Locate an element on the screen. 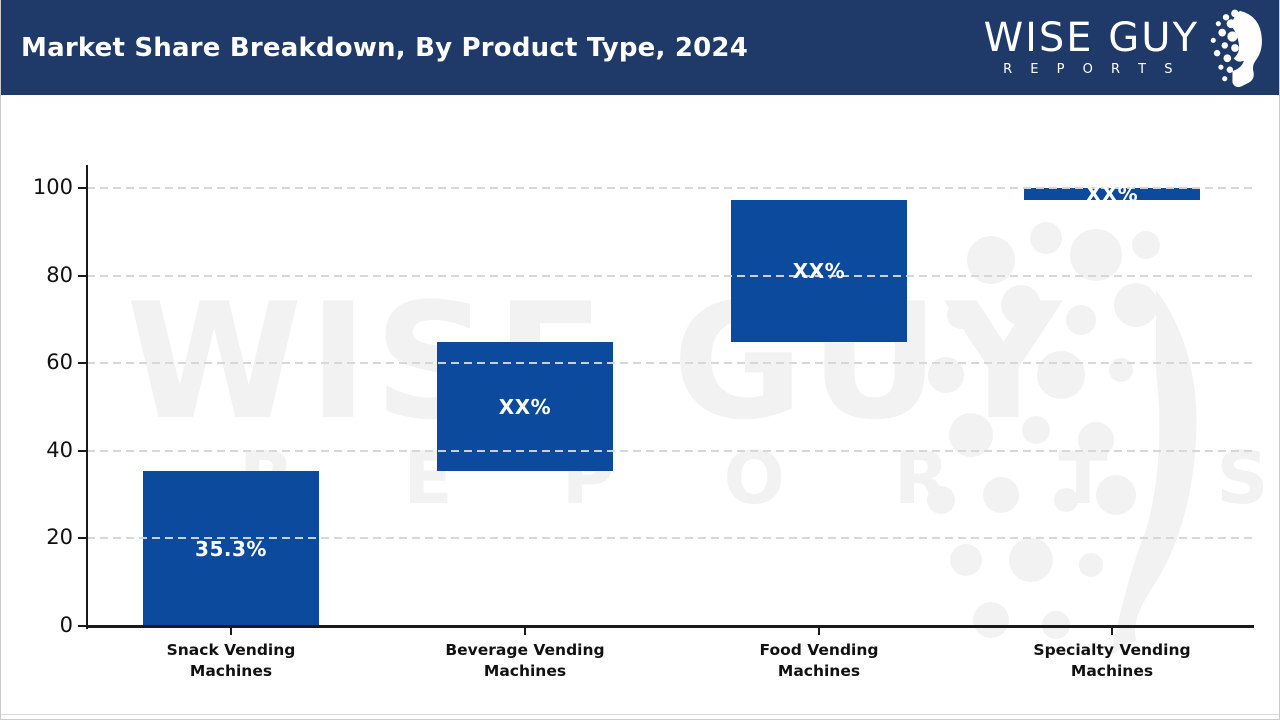 This screenshot has height=720, width=1280. y-axis-tick-label: 80 is located at coordinates (59, 274).